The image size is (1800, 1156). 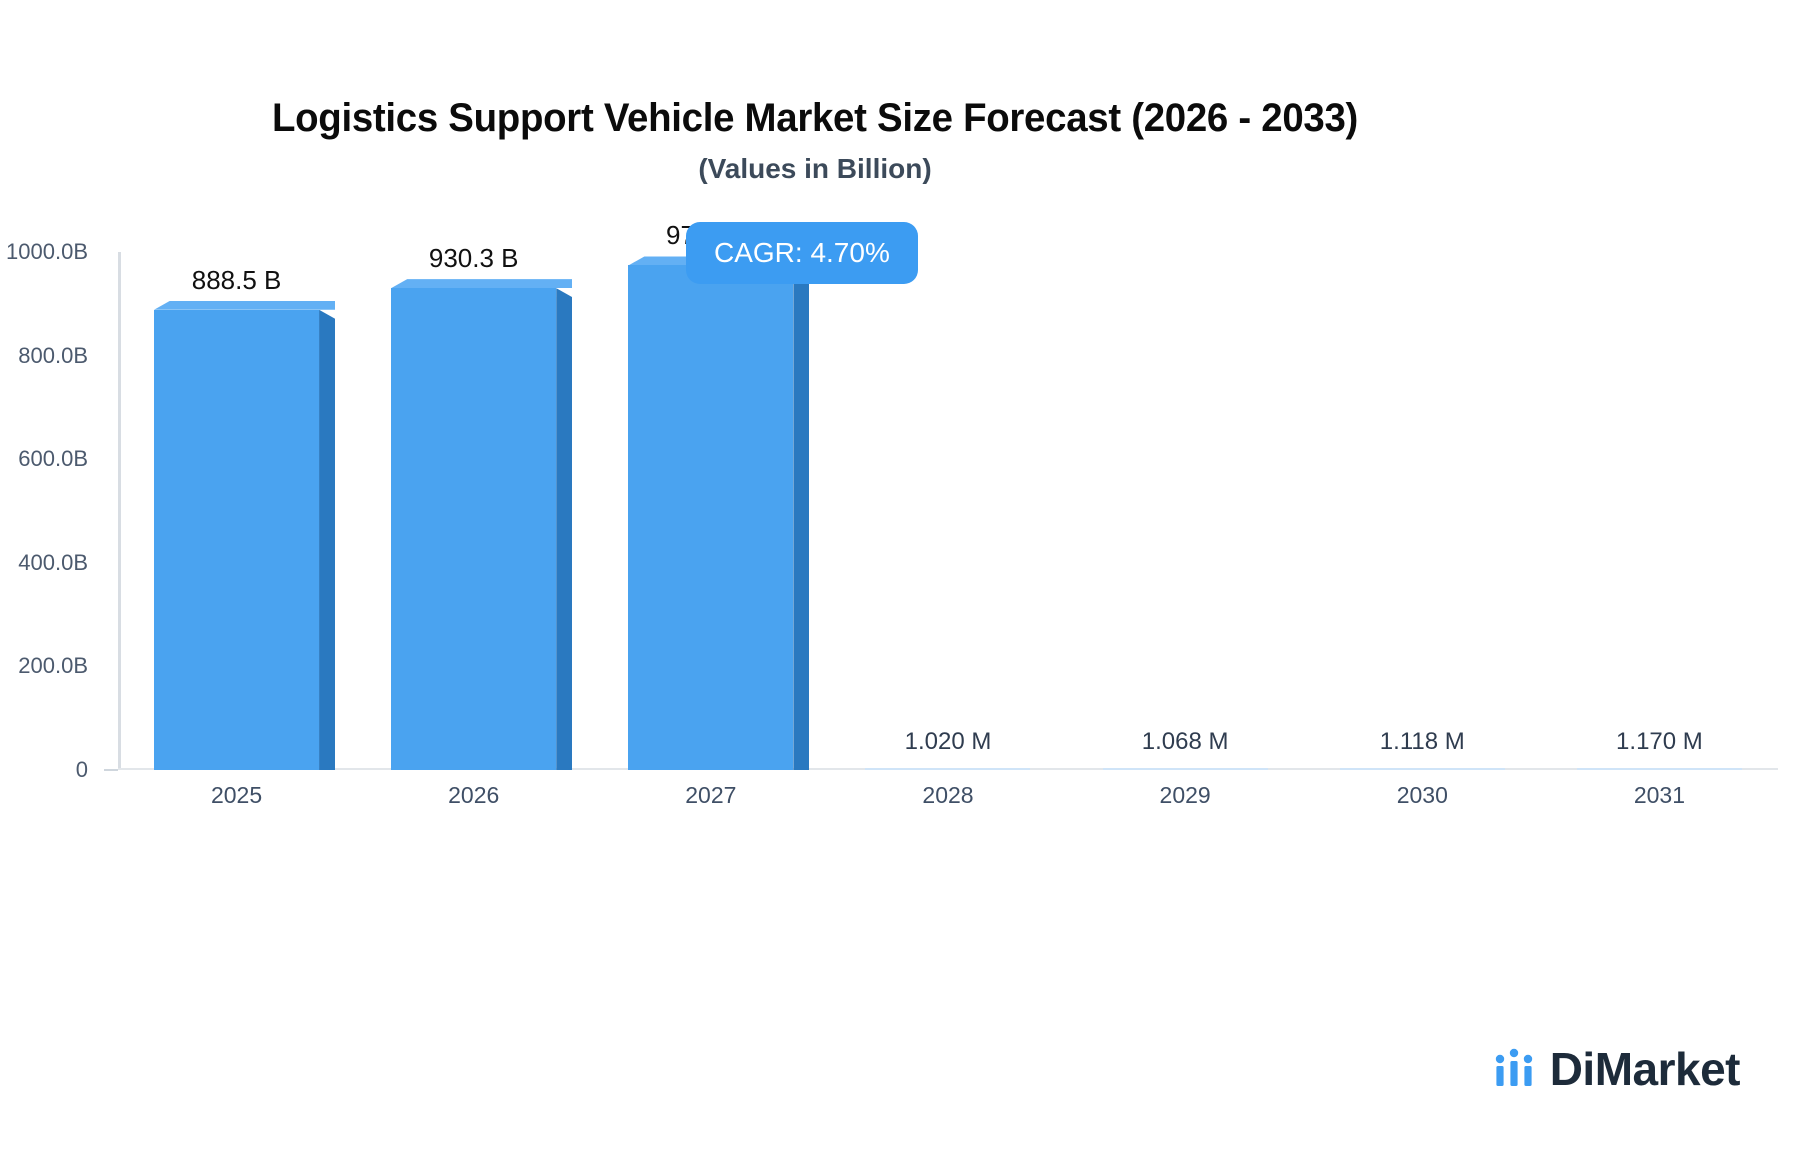 What do you see at coordinates (473, 258) in the screenshot?
I see `bar-value-label: 930.3 B` at bounding box center [473, 258].